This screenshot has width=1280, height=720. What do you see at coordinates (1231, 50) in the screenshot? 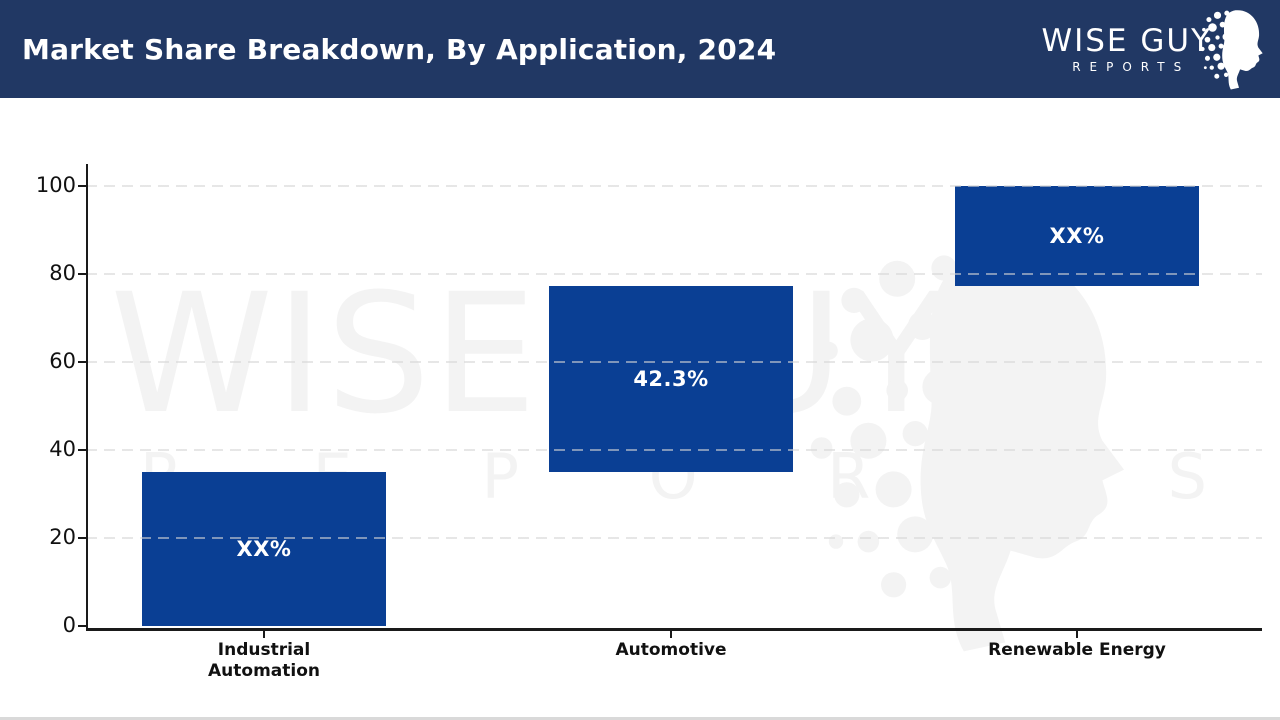
I see `logo-head-icon` at bounding box center [1231, 50].